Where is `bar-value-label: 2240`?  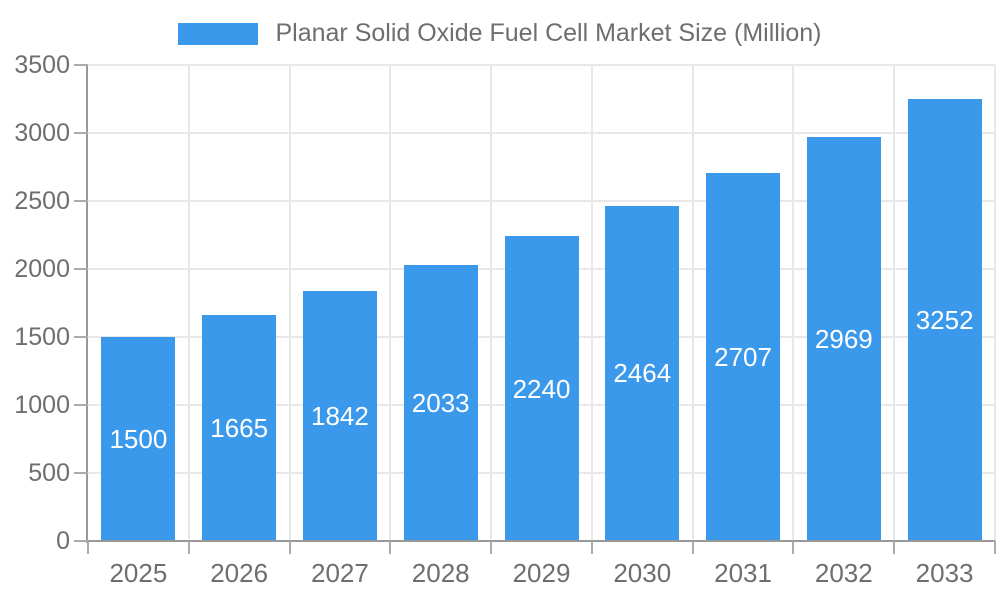
bar-value-label: 2240 is located at coordinates (541, 388).